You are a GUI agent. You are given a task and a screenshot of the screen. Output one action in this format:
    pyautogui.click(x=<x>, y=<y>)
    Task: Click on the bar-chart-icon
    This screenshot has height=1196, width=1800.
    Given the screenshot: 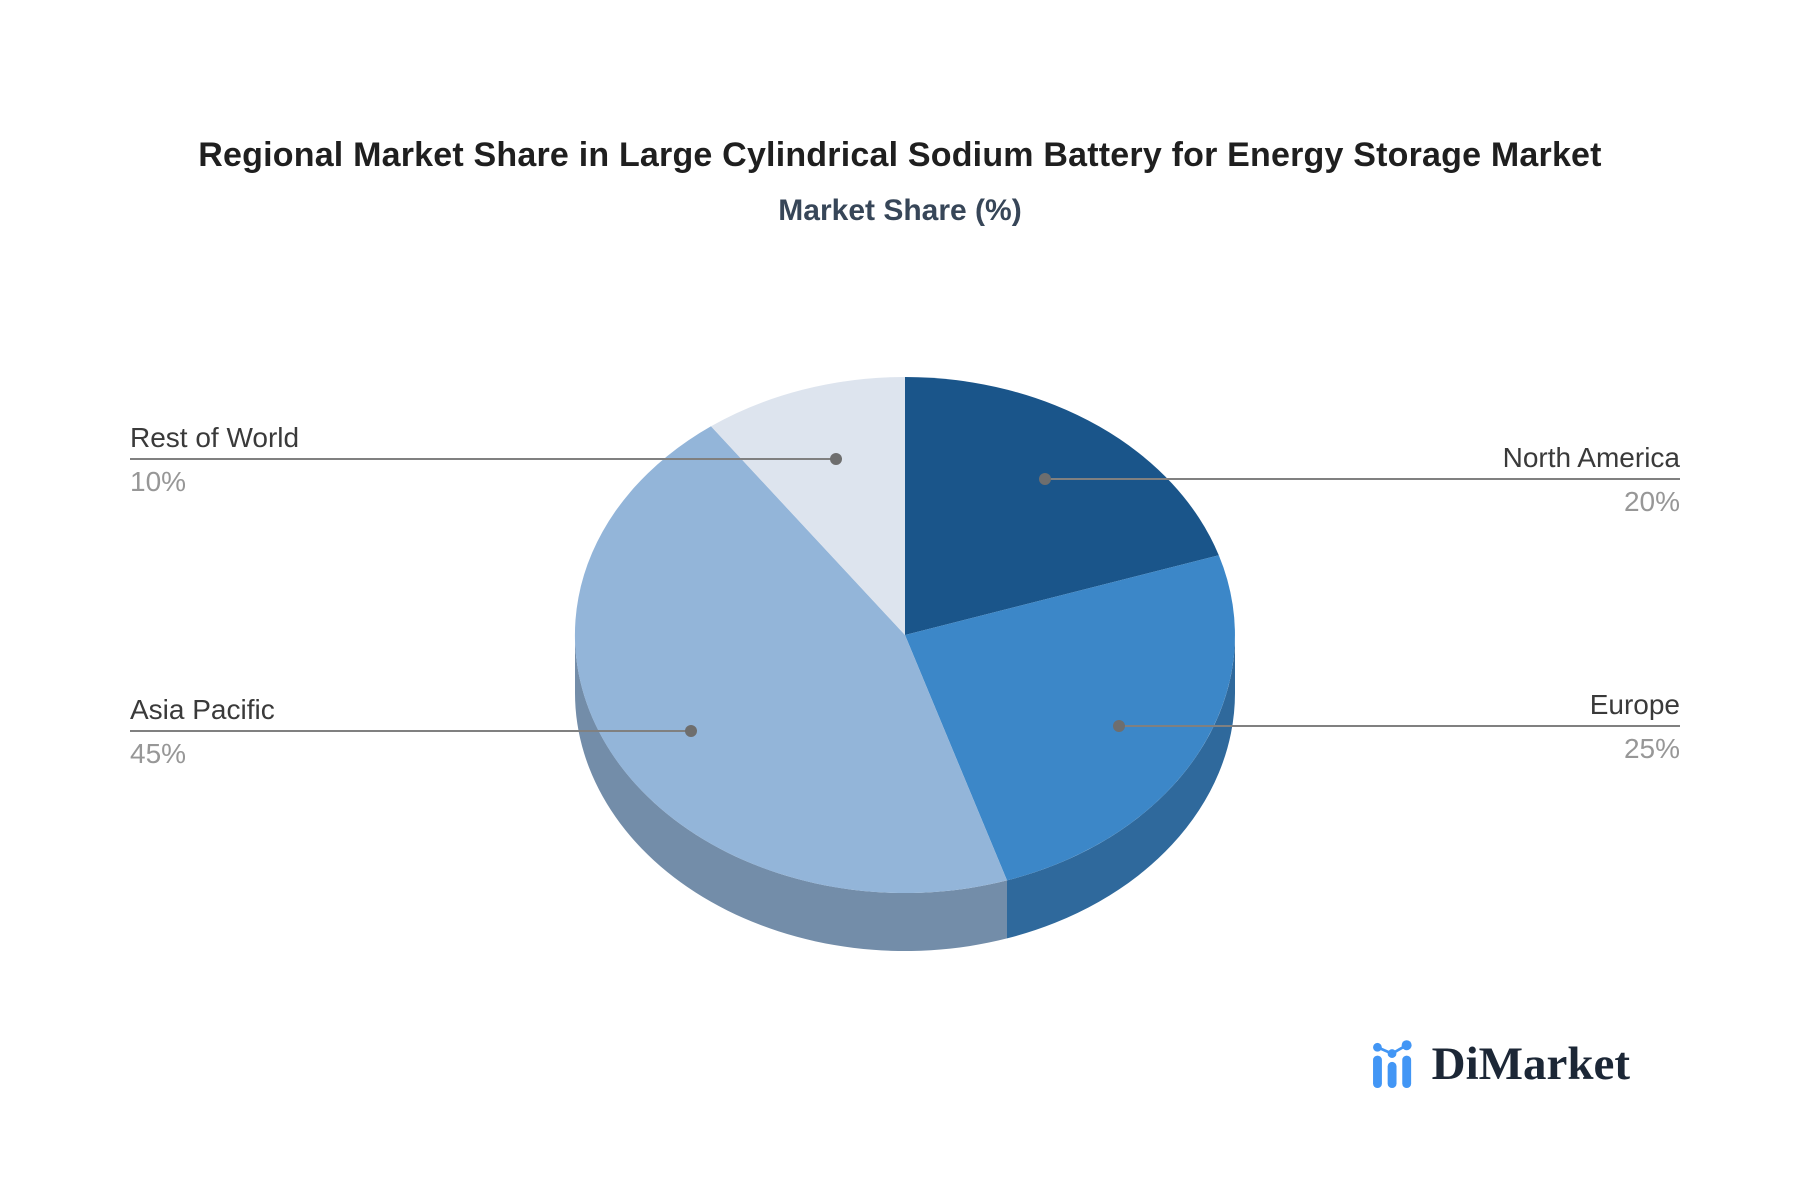 What is the action you would take?
    pyautogui.click(x=1392, y=1064)
    